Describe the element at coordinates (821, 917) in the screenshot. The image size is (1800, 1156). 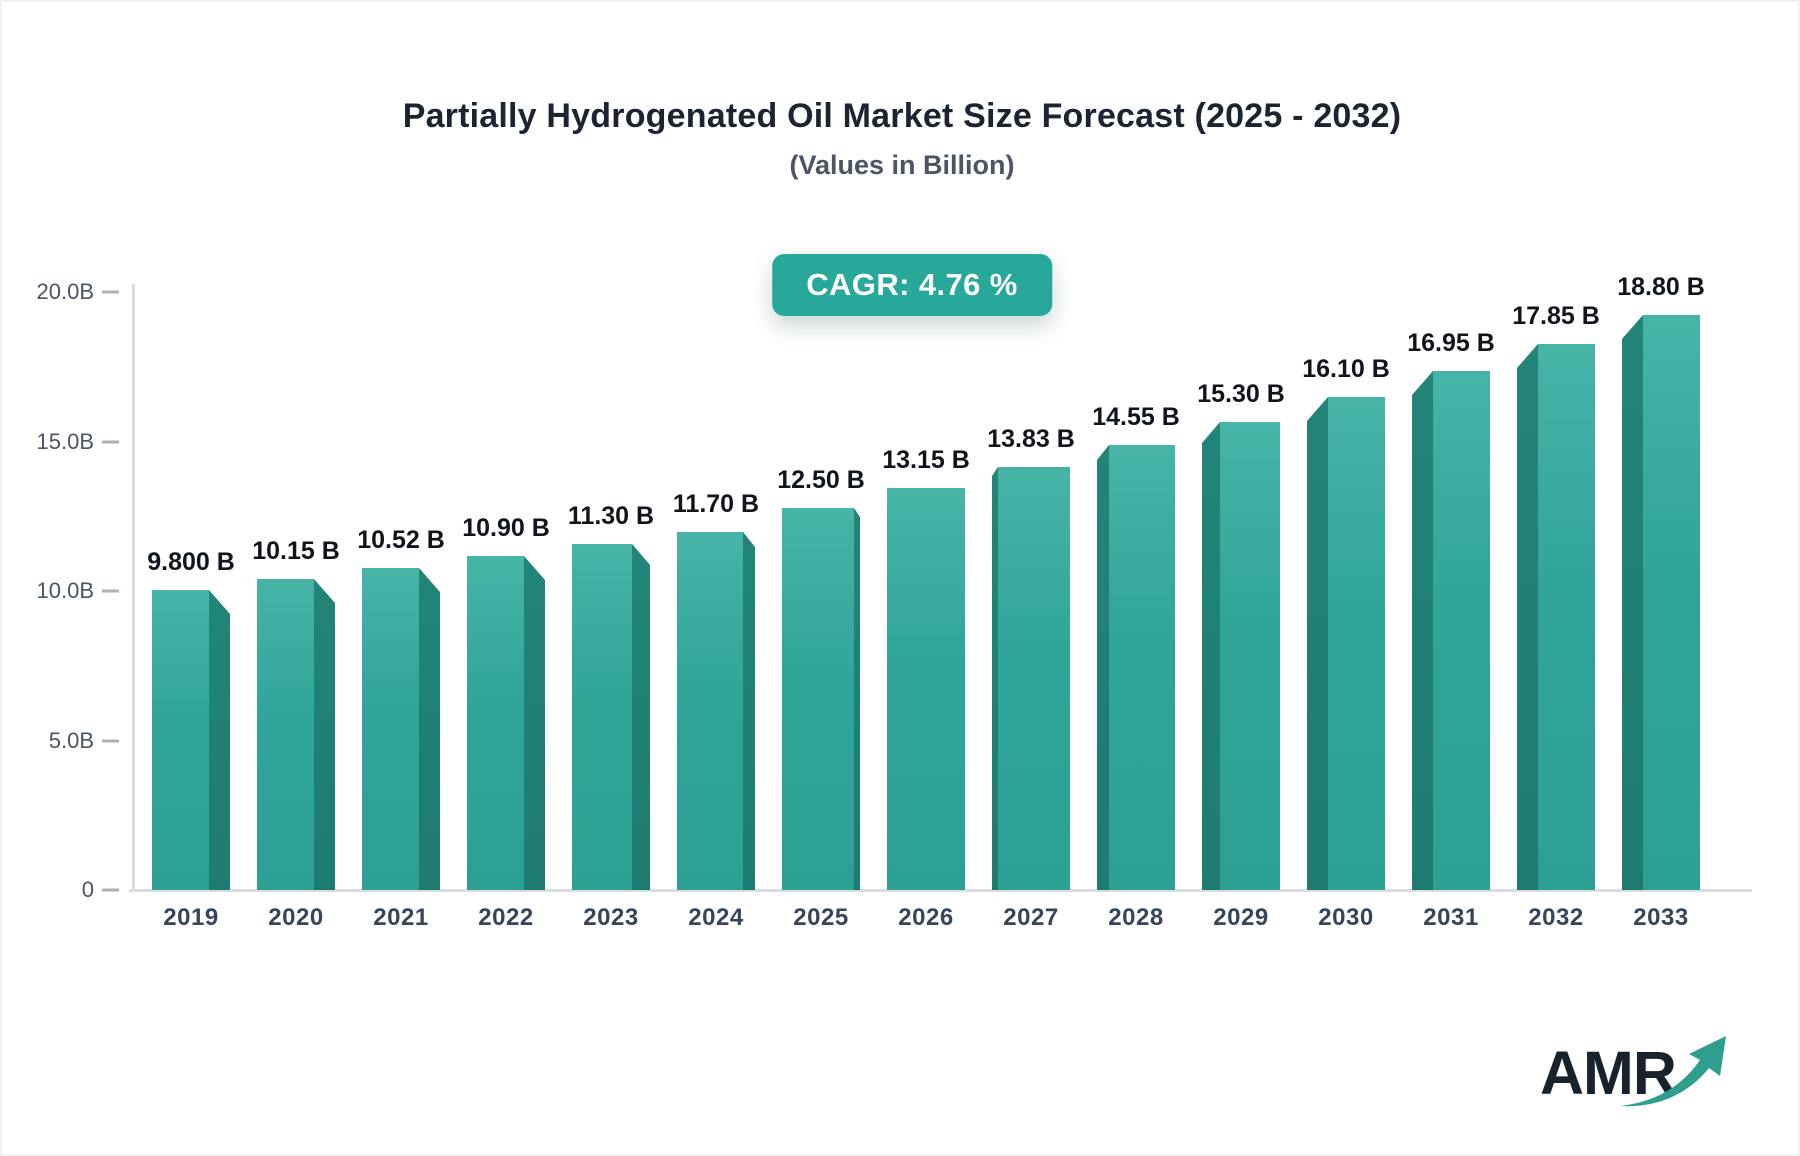
I see `x-axis-label-2025: 2025` at that location.